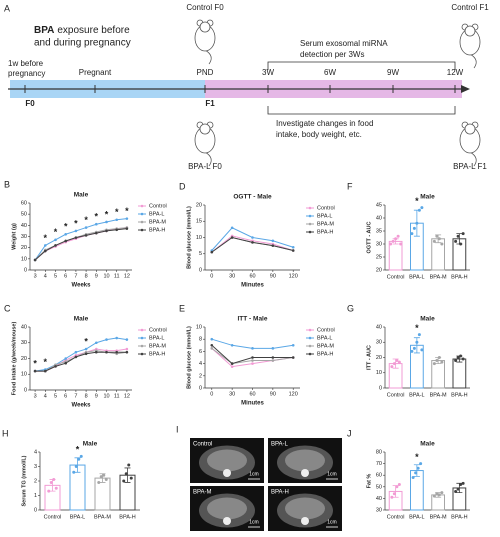  Describe the element at coordinates (82, 30) in the screenshot. I see `diagram-title: BPA exposure before` at that location.